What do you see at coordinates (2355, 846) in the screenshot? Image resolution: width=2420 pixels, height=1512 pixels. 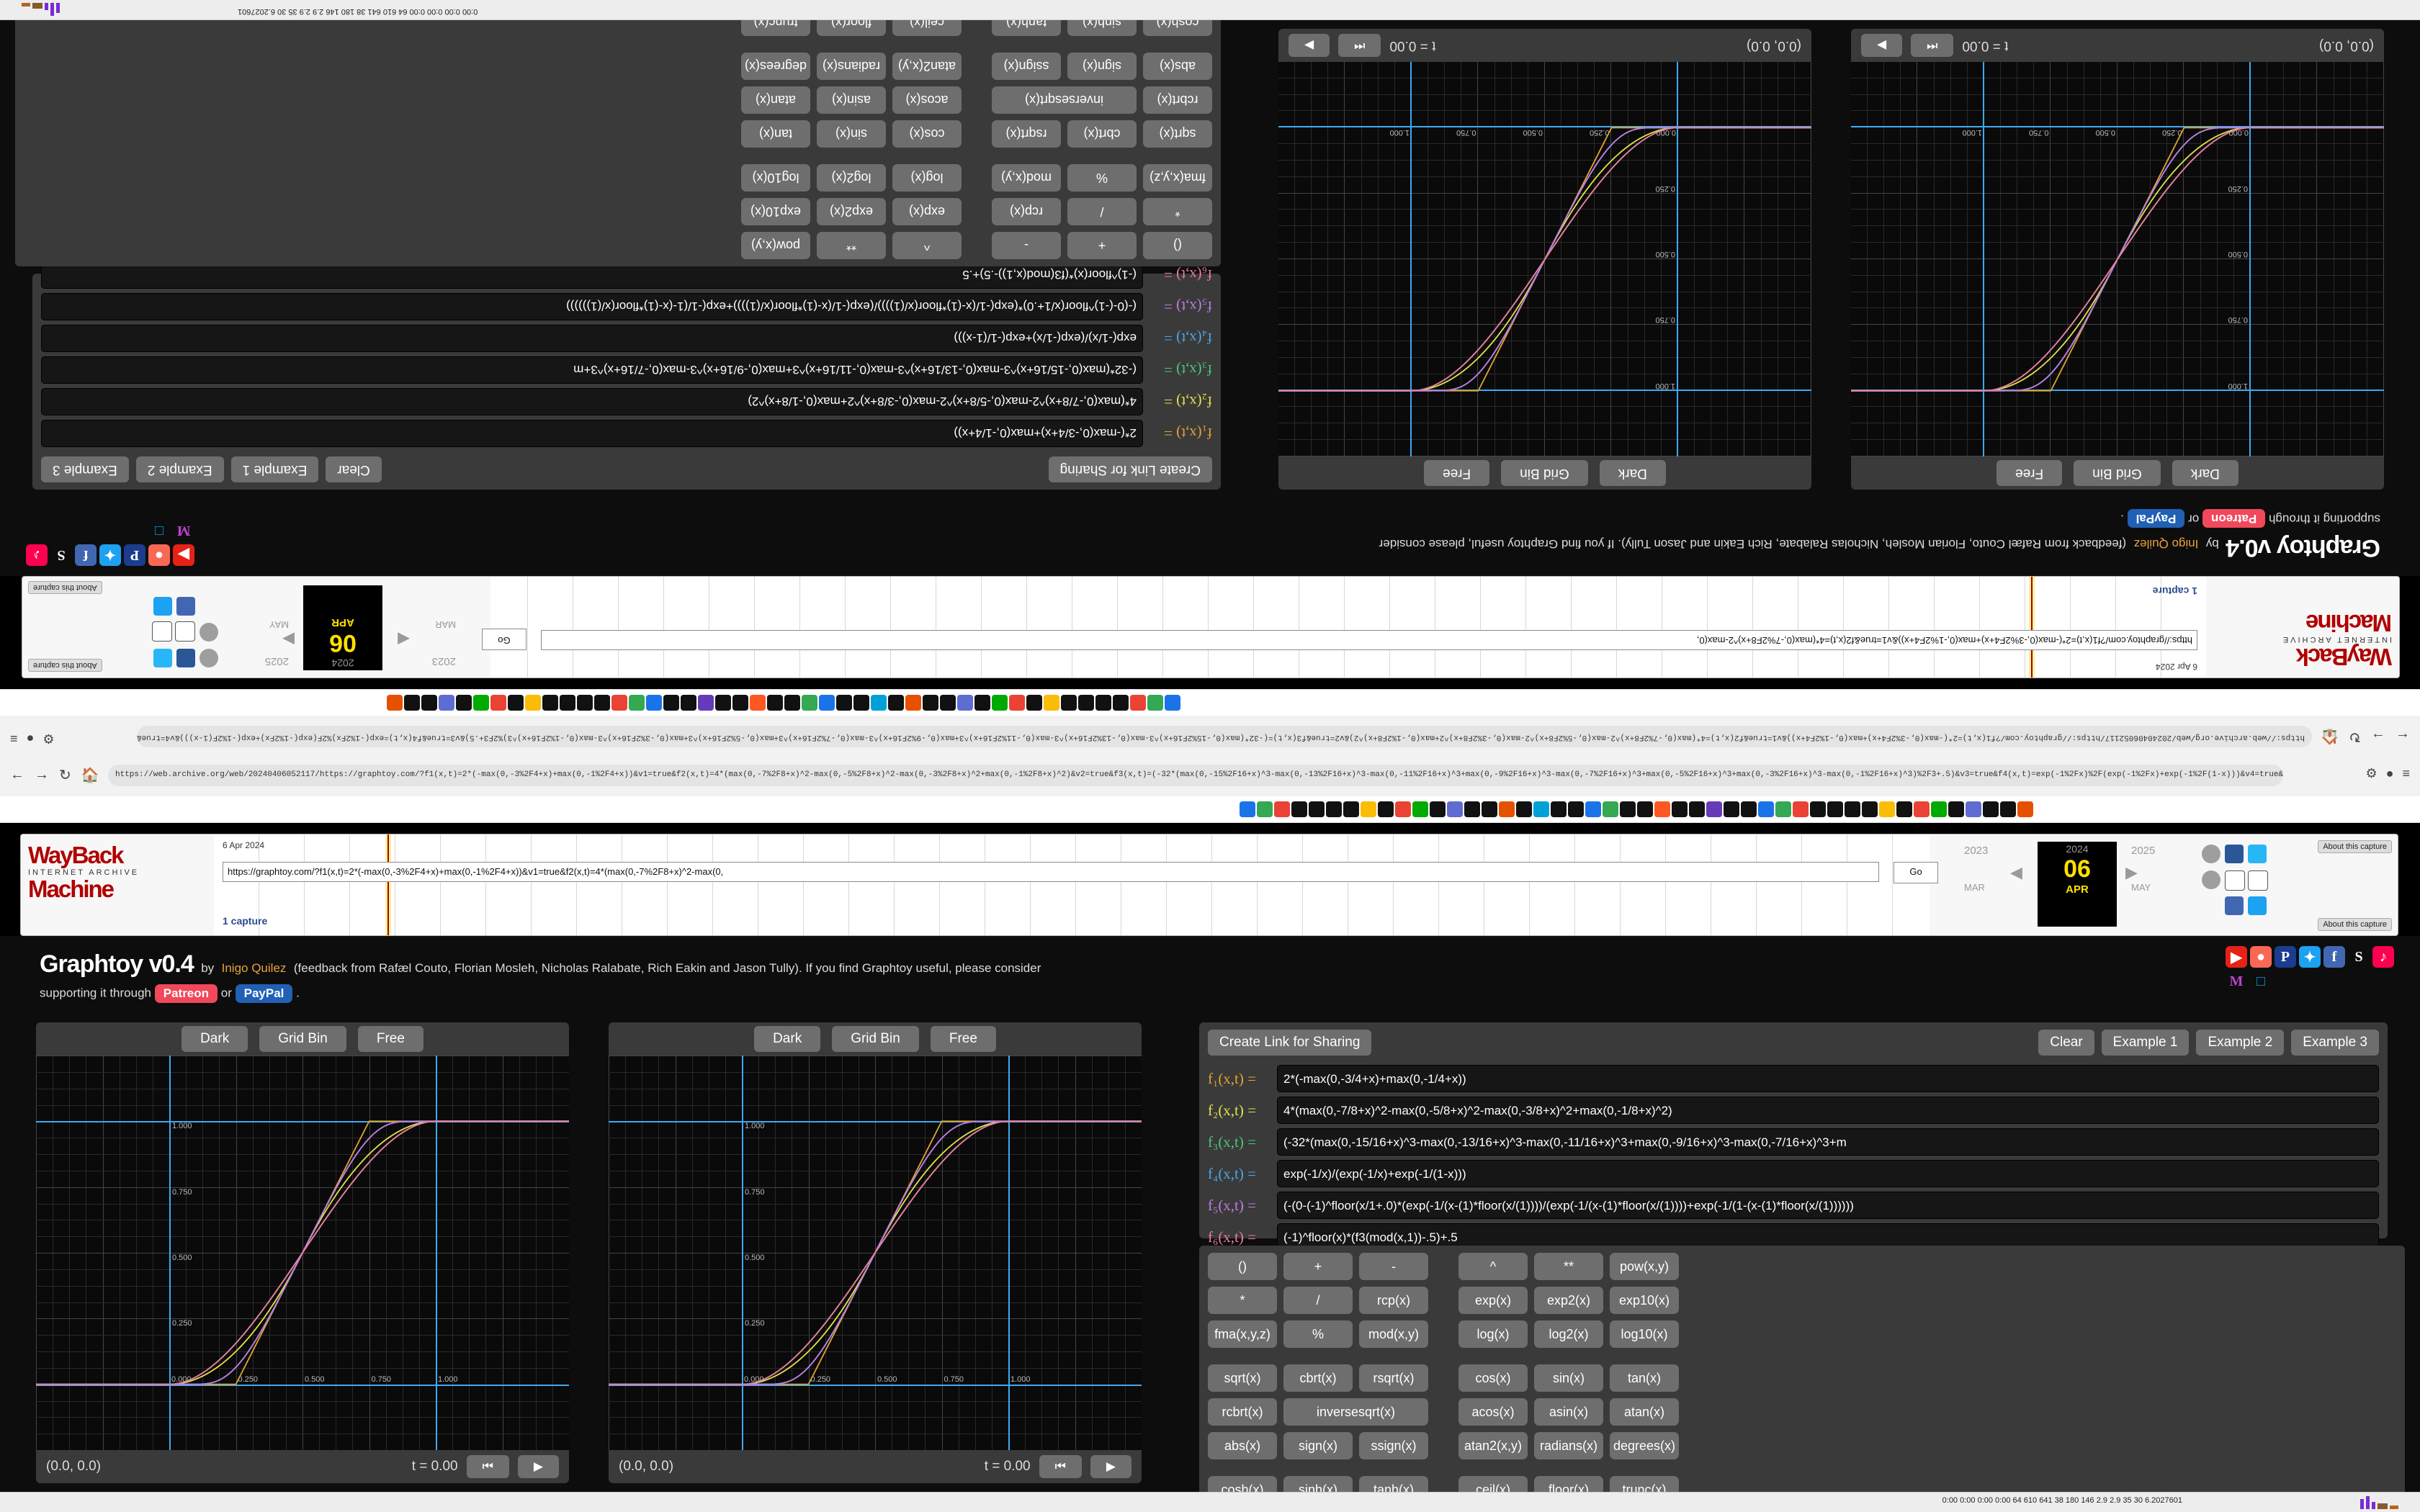 I see `wayback-about-toggle-top: About this capture` at bounding box center [2355, 846].